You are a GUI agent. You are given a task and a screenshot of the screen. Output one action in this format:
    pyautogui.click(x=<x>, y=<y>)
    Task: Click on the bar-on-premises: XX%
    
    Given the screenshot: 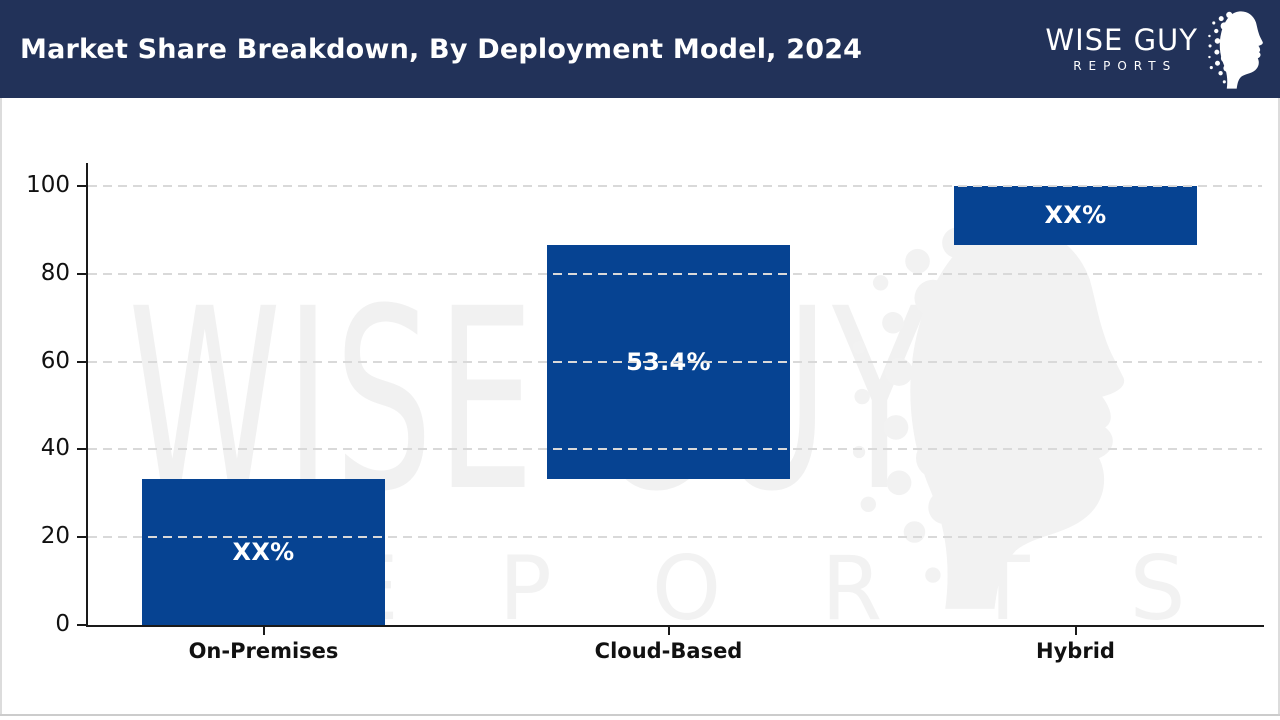 What is the action you would take?
    pyautogui.click(x=263, y=552)
    